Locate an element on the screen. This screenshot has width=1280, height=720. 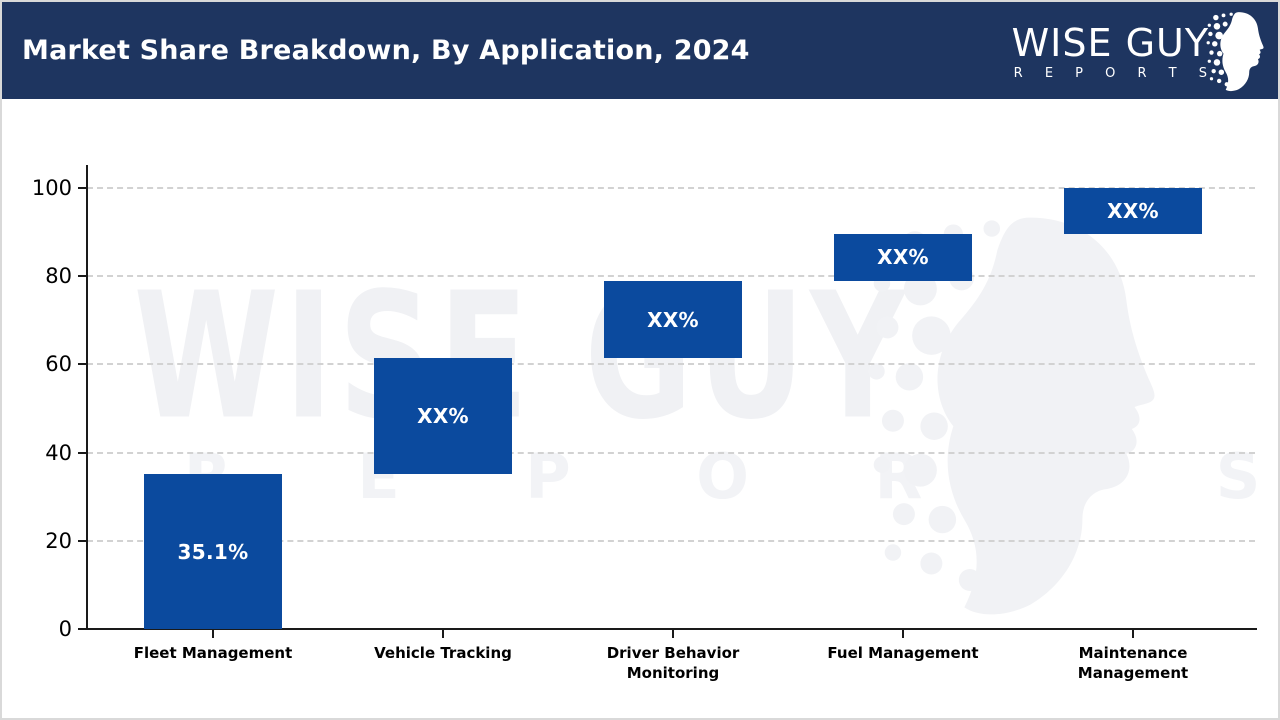
x-category-label: Fleet Management is located at coordinates (213, 653).